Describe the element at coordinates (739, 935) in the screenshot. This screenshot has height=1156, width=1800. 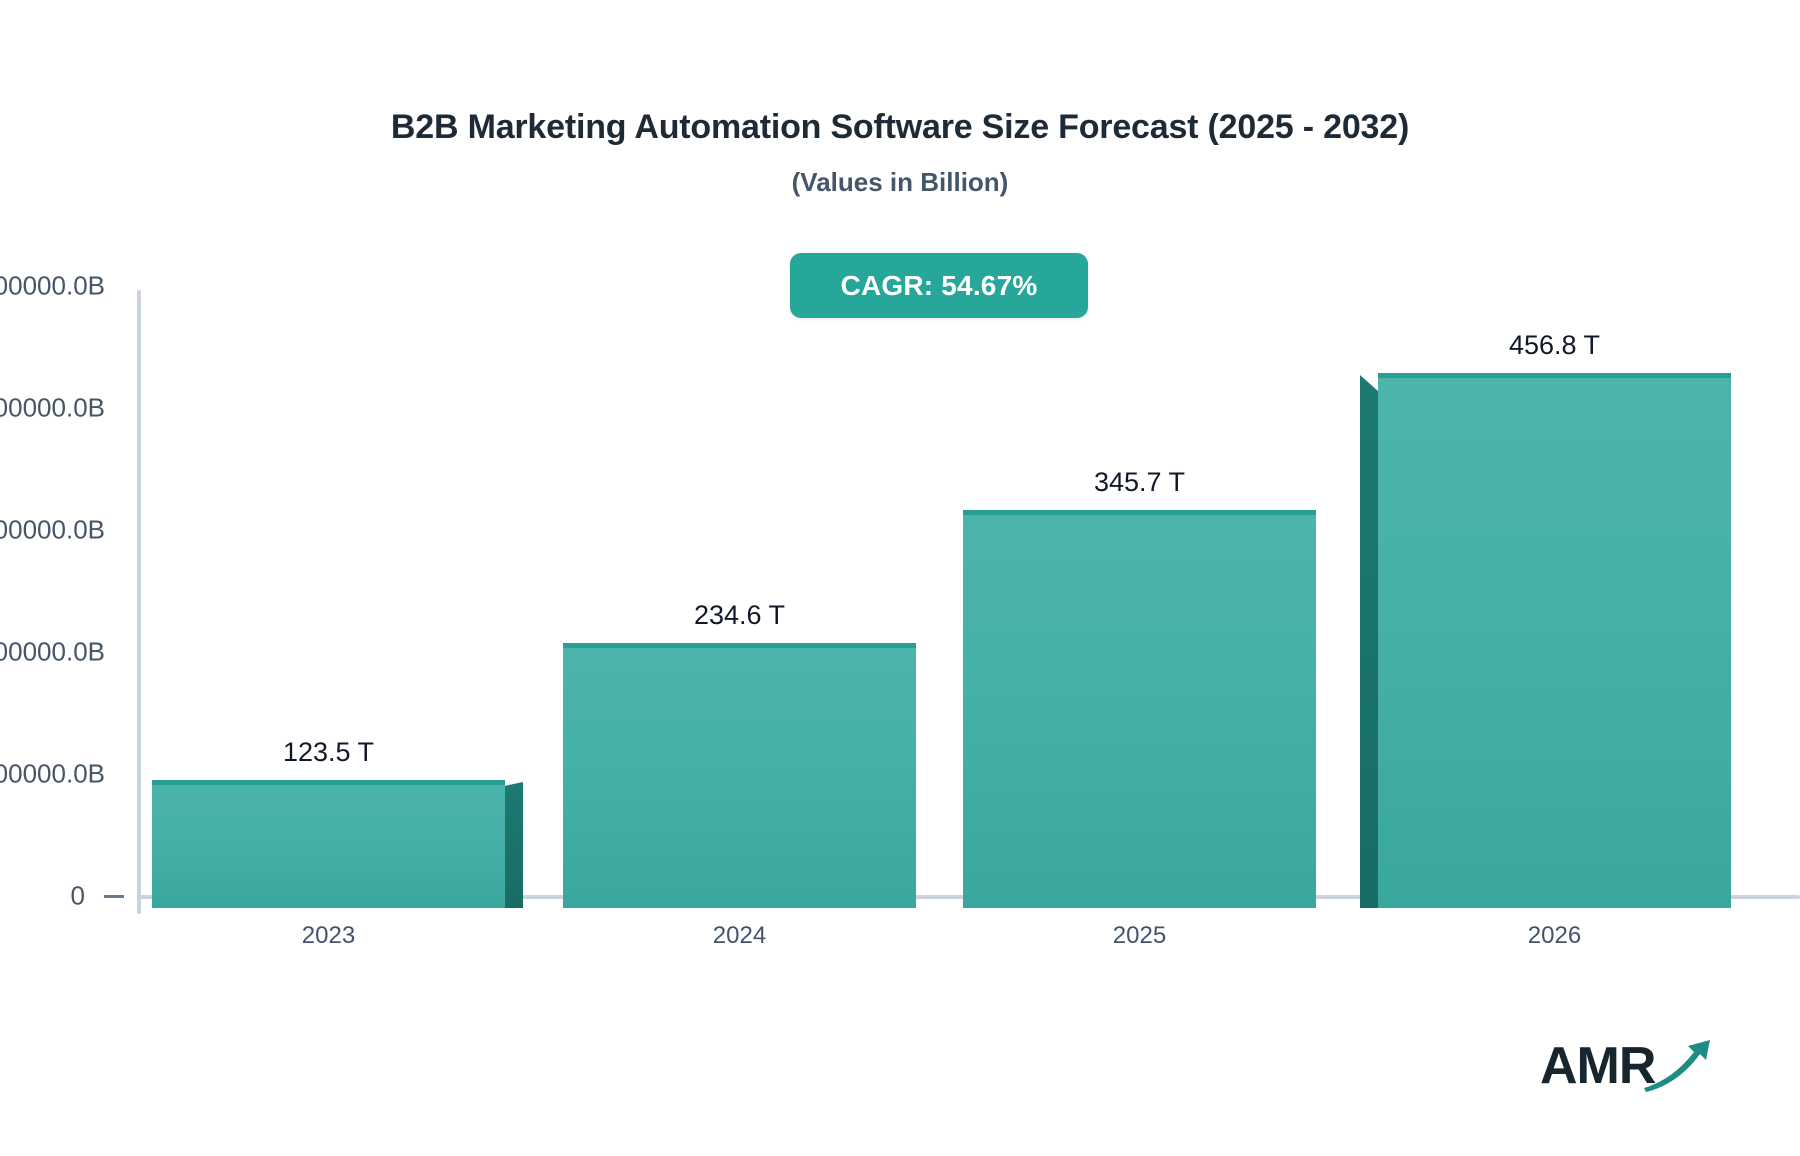
I see `x-axis-tick-label-2024: 2024` at that location.